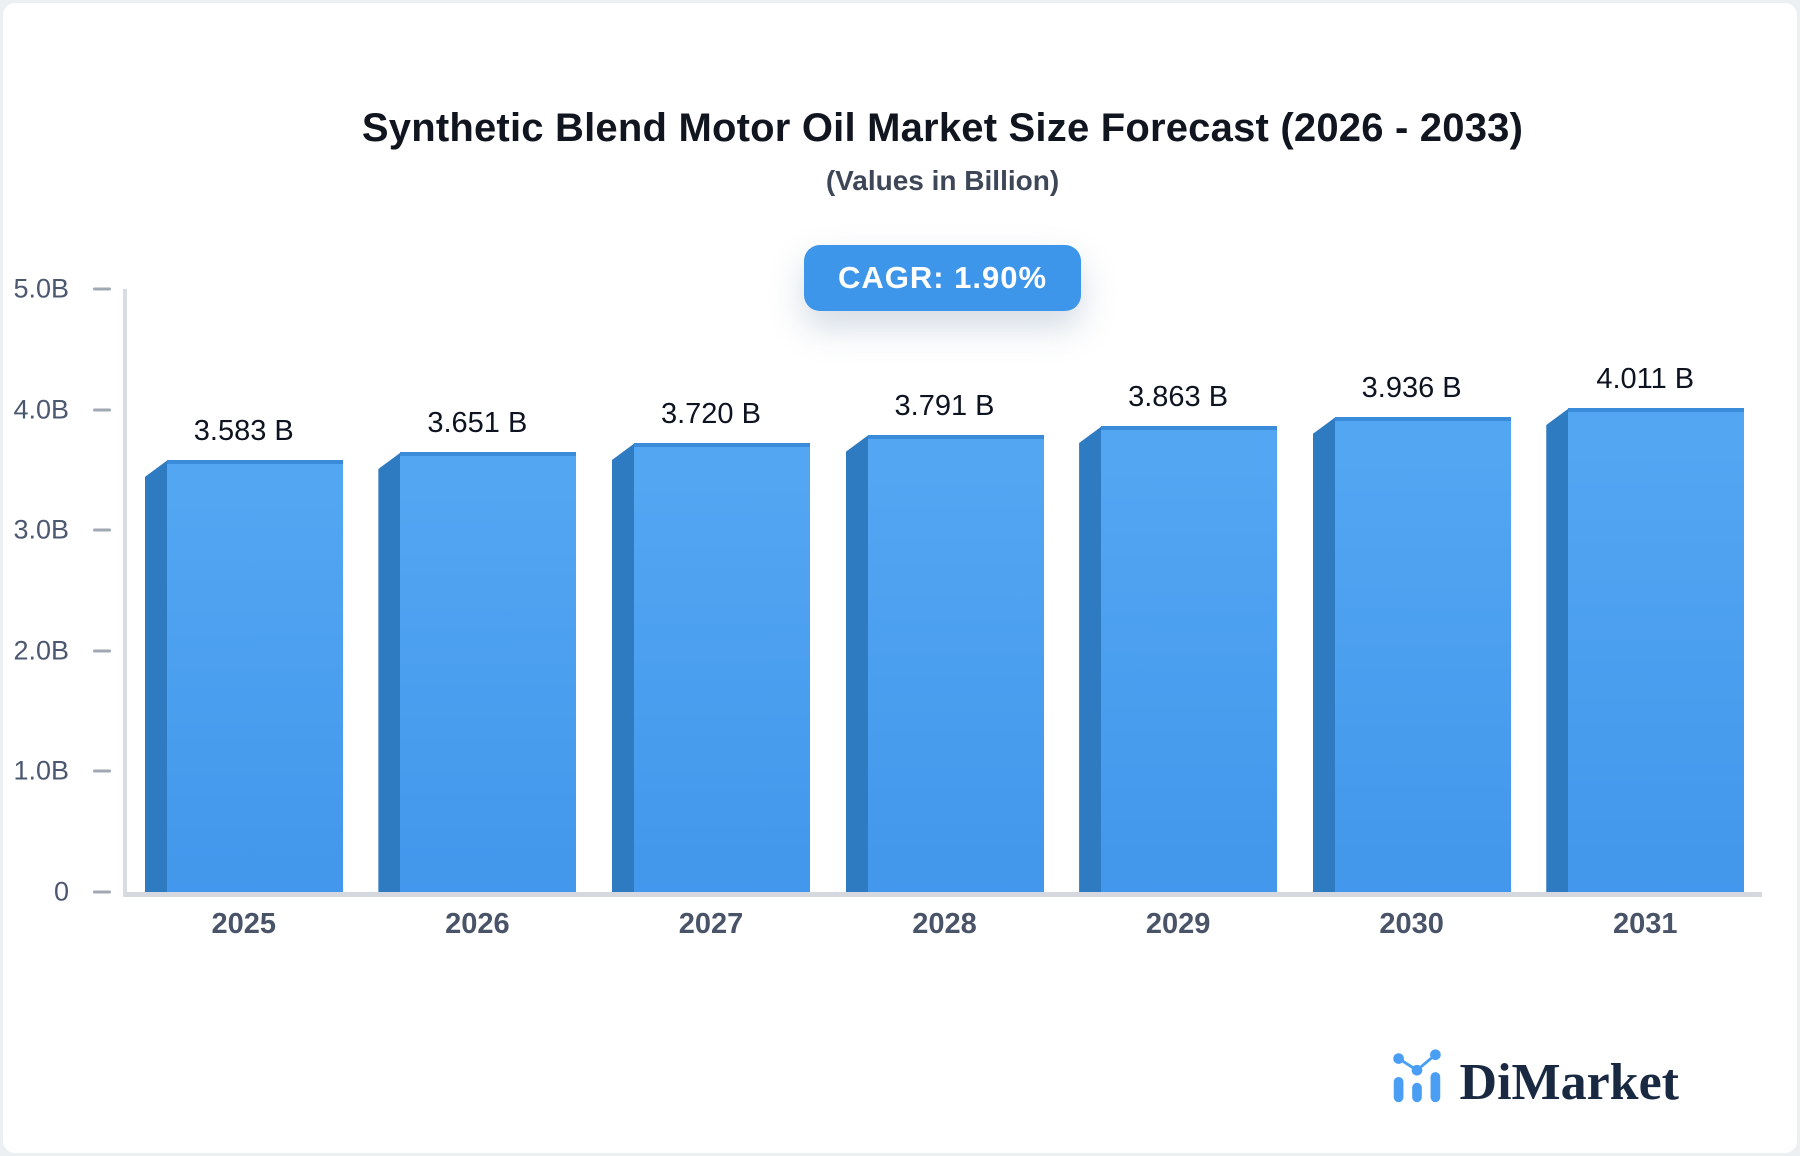  I want to click on bar-value-label: 3.936 B, so click(1411, 388).